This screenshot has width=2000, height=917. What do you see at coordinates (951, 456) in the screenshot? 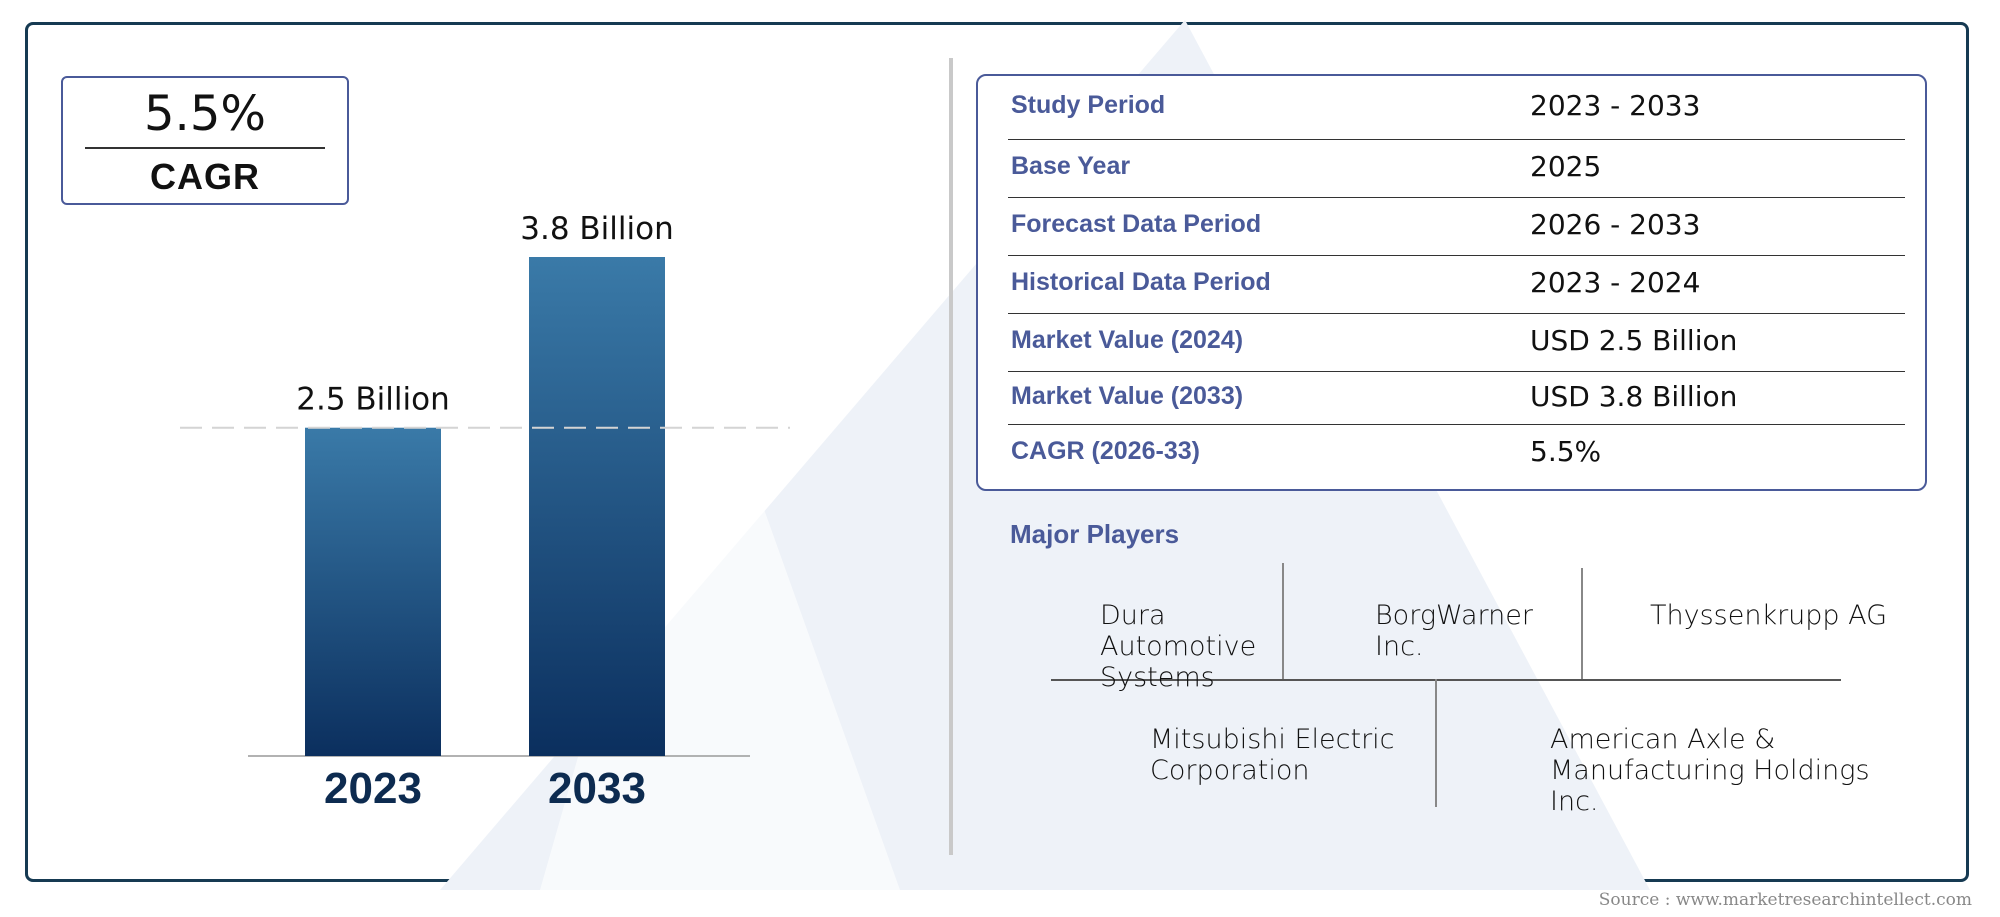
I see `vertical-divider` at bounding box center [951, 456].